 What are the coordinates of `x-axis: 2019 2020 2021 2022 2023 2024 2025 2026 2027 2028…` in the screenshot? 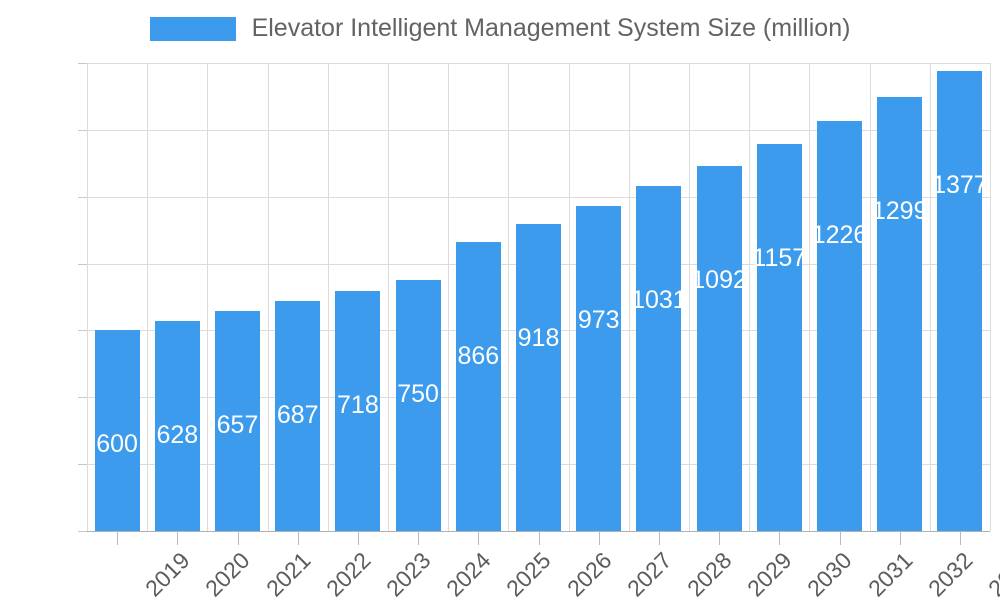 It's located at (543, 565).